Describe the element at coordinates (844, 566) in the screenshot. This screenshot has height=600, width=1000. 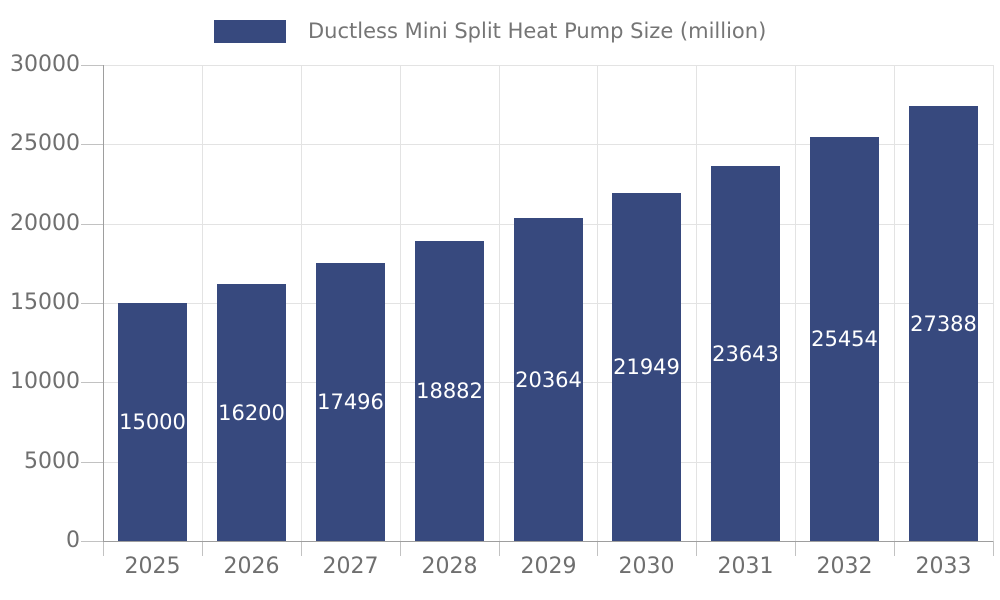
I see `x-axis-tick-label: 2032` at that location.